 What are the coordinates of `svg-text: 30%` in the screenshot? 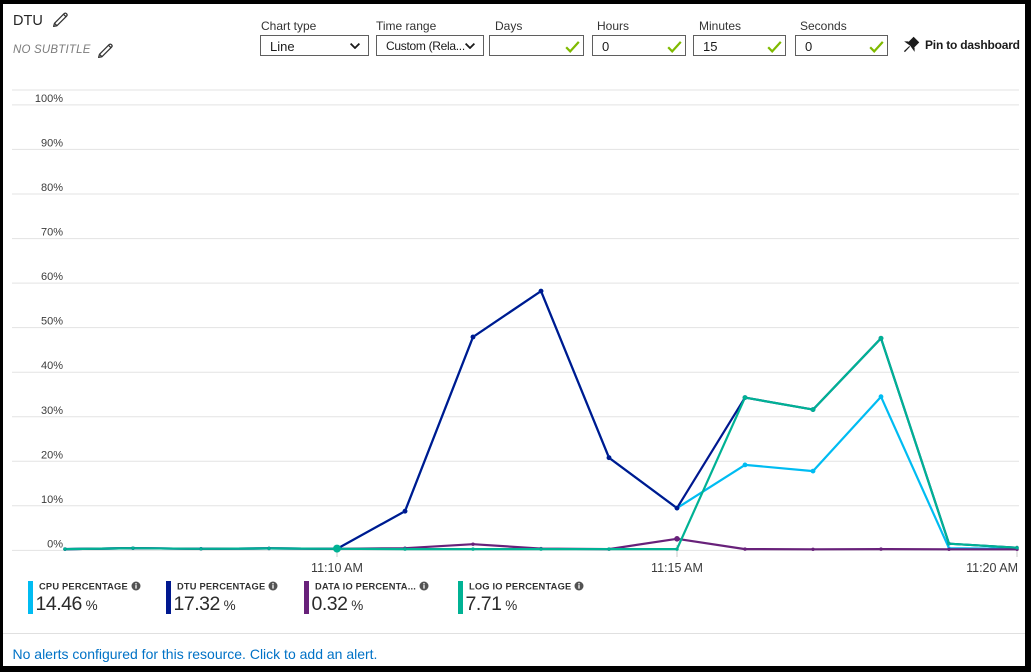 It's located at (52, 411).